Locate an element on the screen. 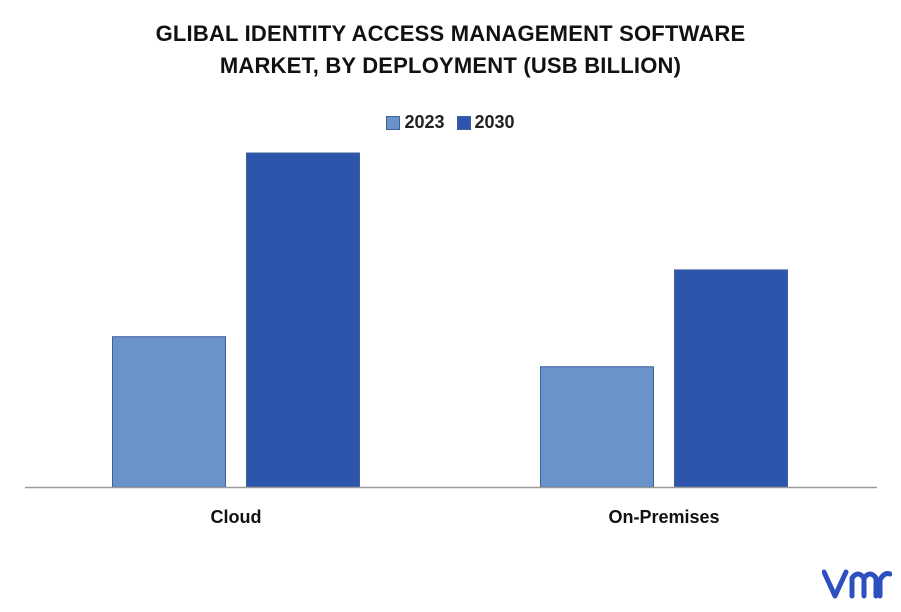 This screenshot has width=901, height=612. legend-item-2023: 2023 is located at coordinates (415, 122).